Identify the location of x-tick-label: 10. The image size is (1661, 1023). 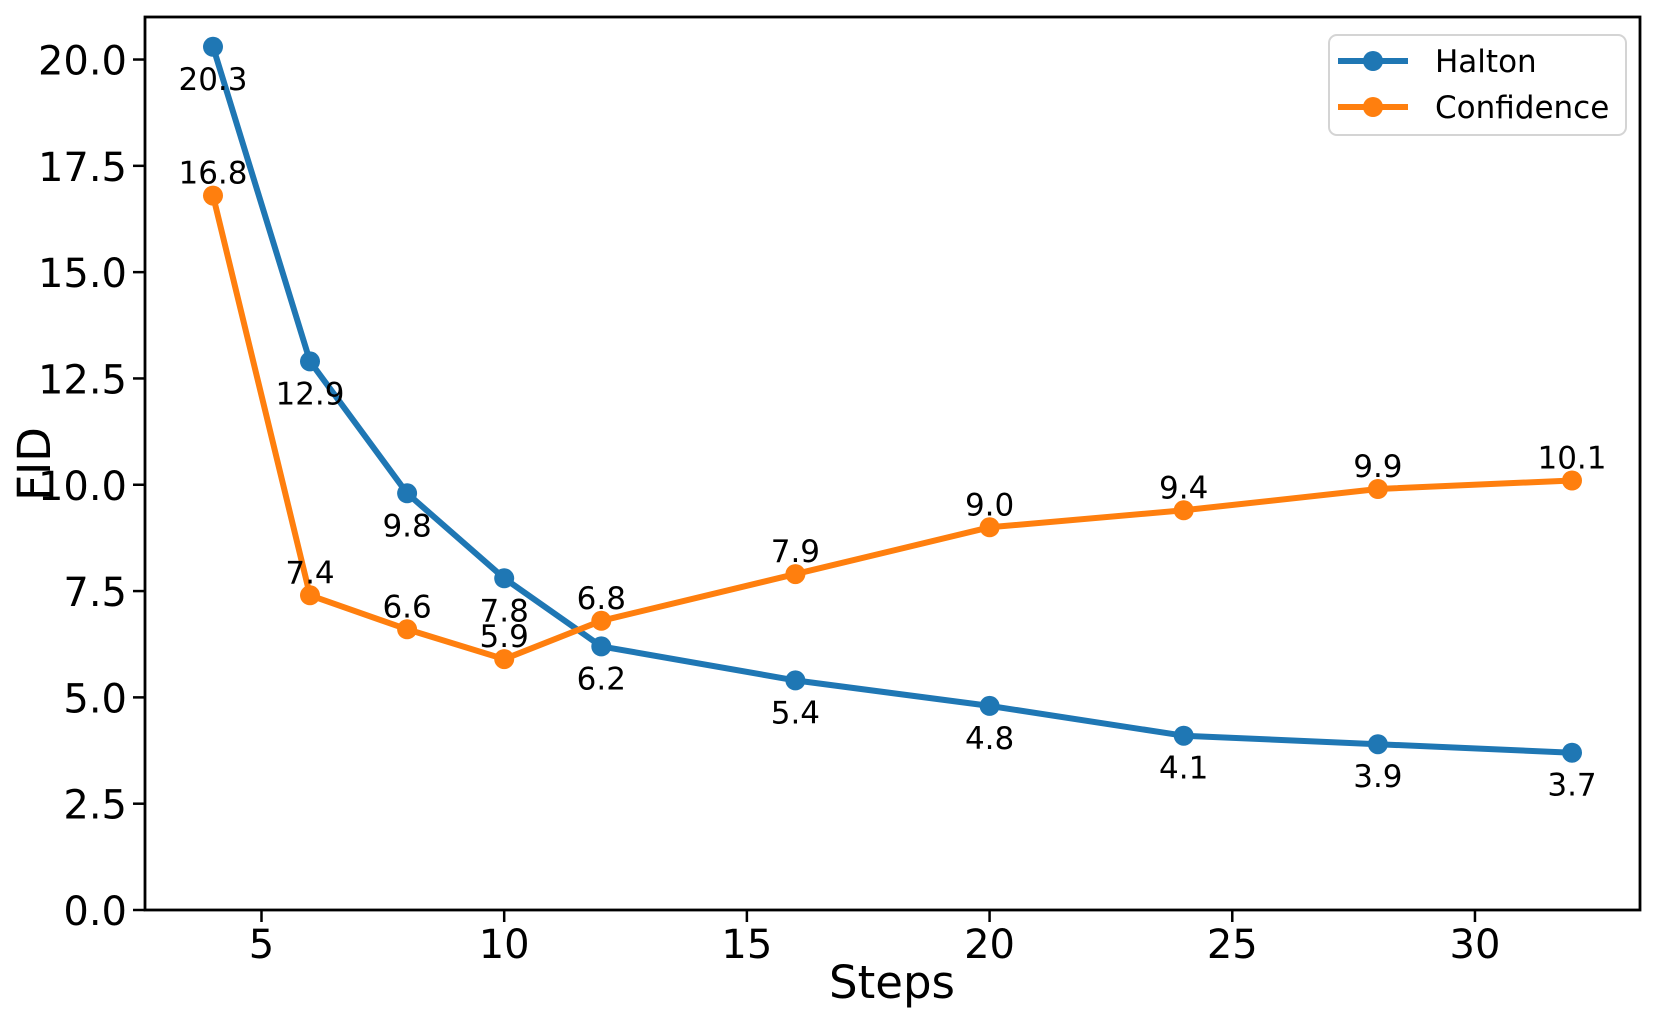
(504, 945).